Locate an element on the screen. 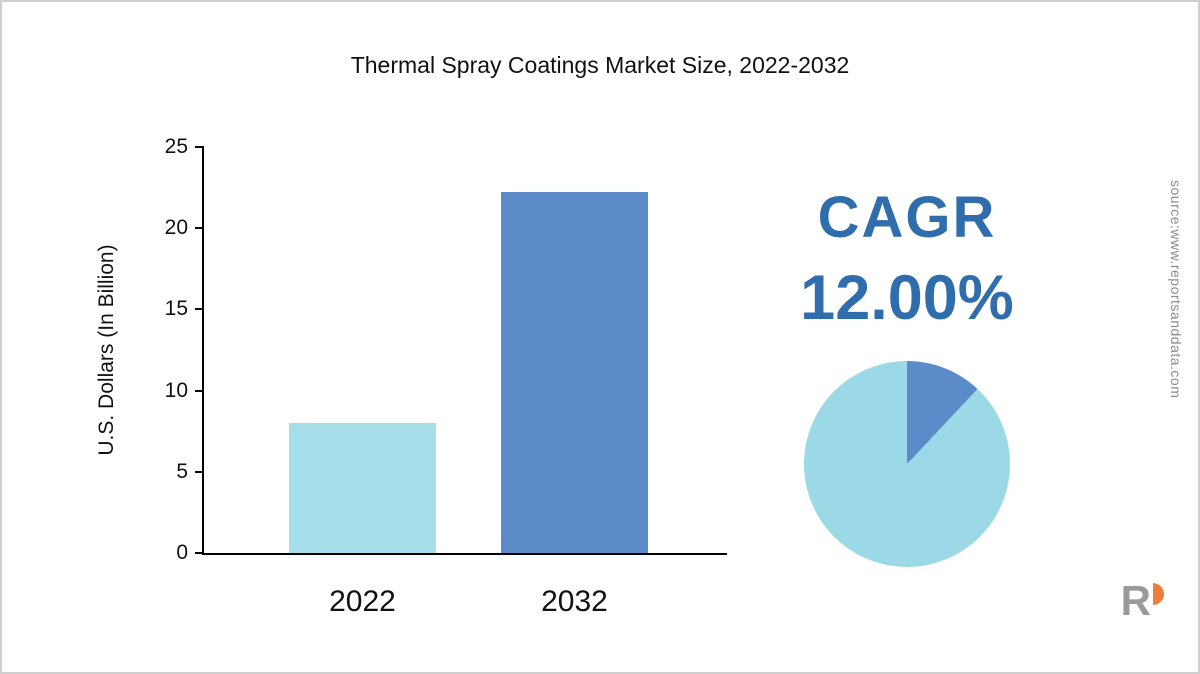 This screenshot has height=674, width=1200. logo: R is located at coordinates (1142, 601).